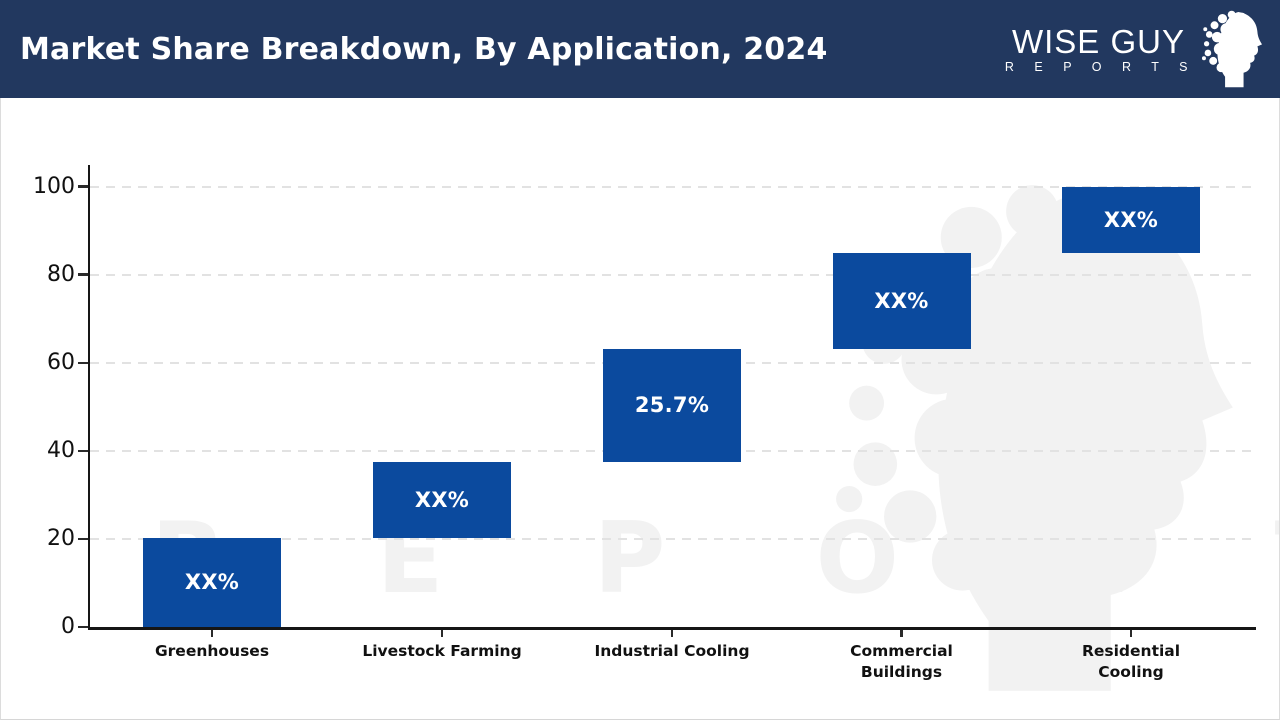 This screenshot has width=1280, height=720. What do you see at coordinates (1100, 66) in the screenshot?
I see `logo-subtext: R E P O R T S` at bounding box center [1100, 66].